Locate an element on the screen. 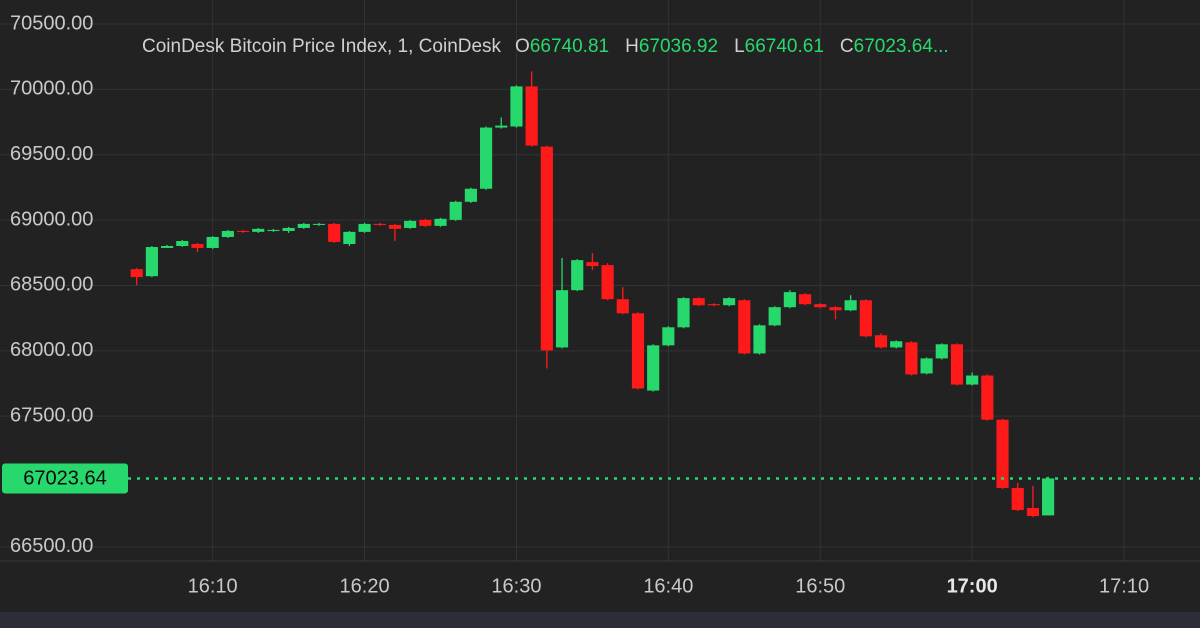 The height and width of the screenshot is (628, 1200). y-tick-label: 67500.00 is located at coordinates (51, 415).